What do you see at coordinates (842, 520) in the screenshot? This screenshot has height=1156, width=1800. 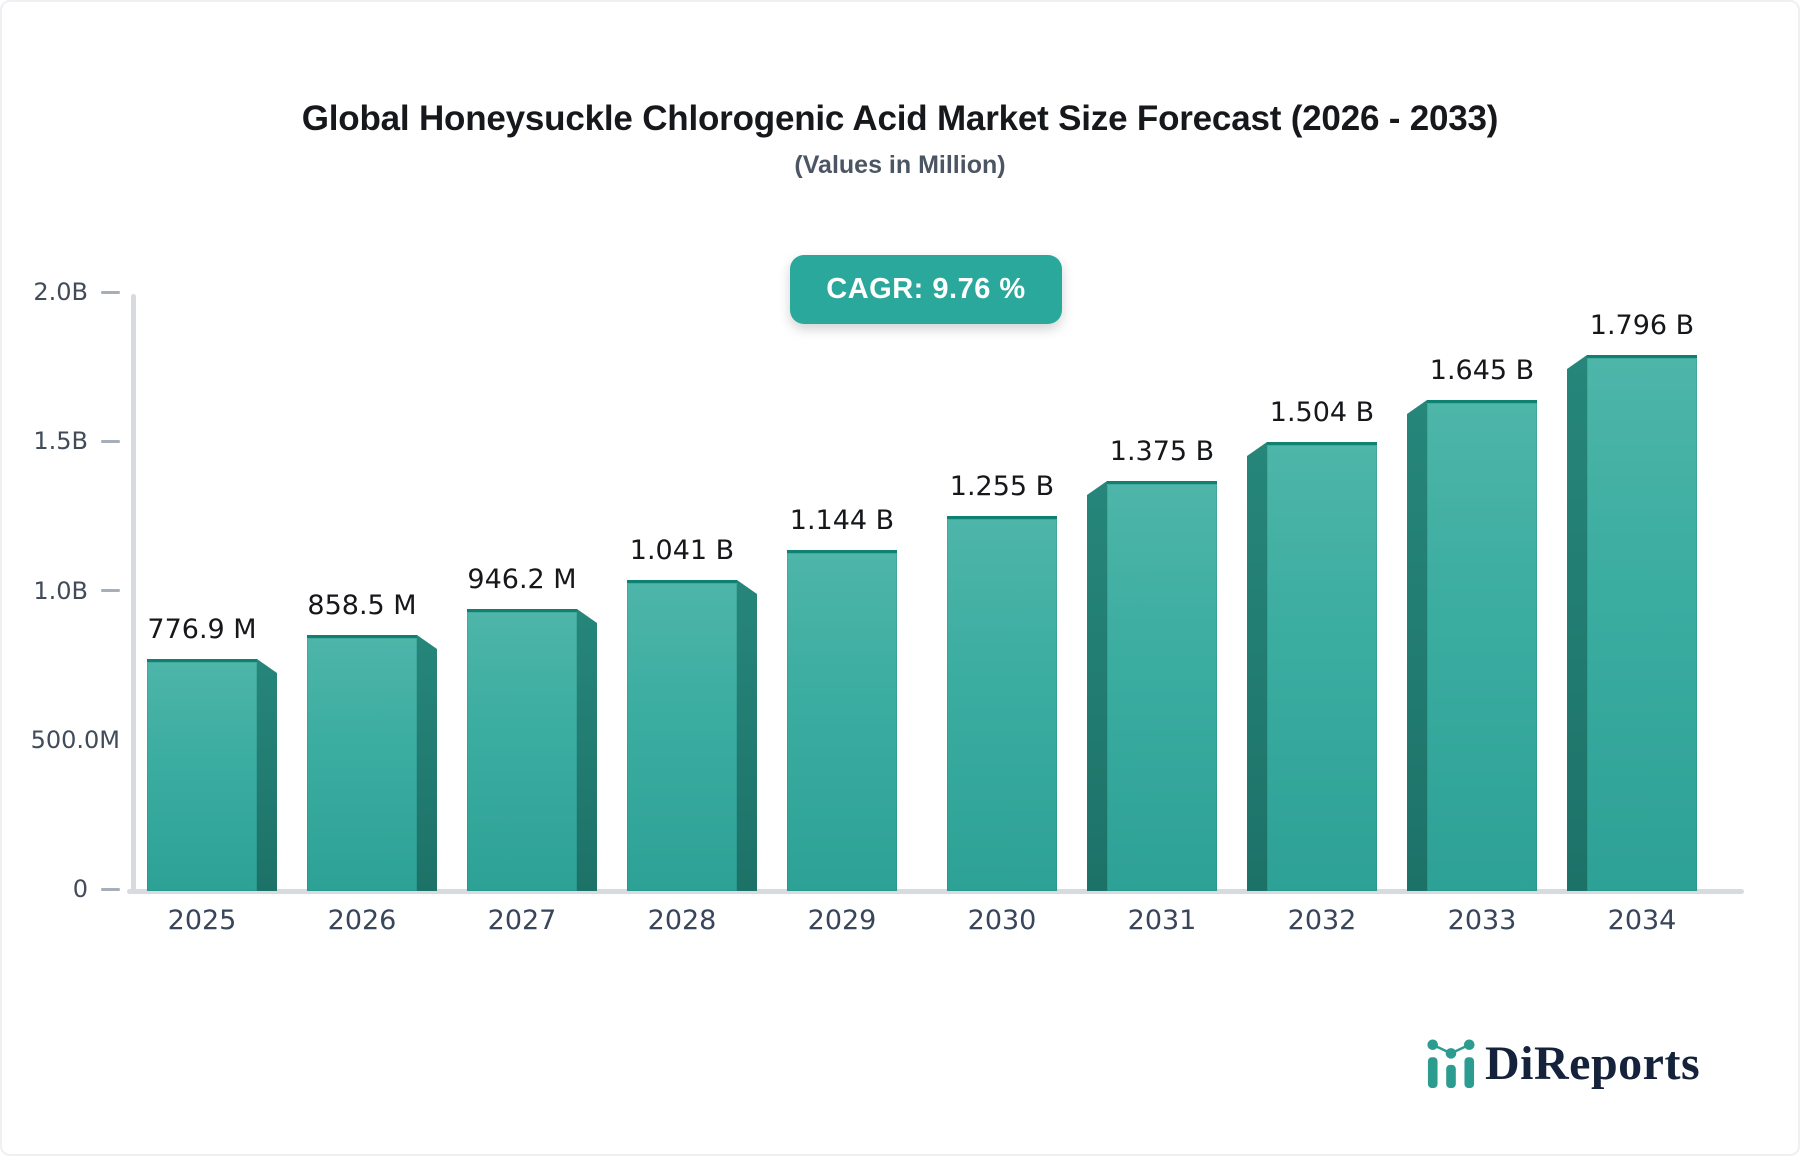 I see `bar-value-label: 1.144 B` at bounding box center [842, 520].